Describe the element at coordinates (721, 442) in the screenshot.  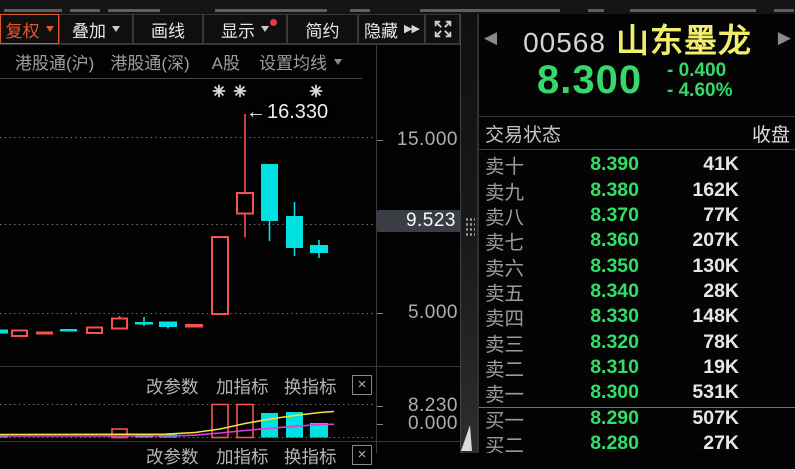
I see `level-volume: 27K` at that location.